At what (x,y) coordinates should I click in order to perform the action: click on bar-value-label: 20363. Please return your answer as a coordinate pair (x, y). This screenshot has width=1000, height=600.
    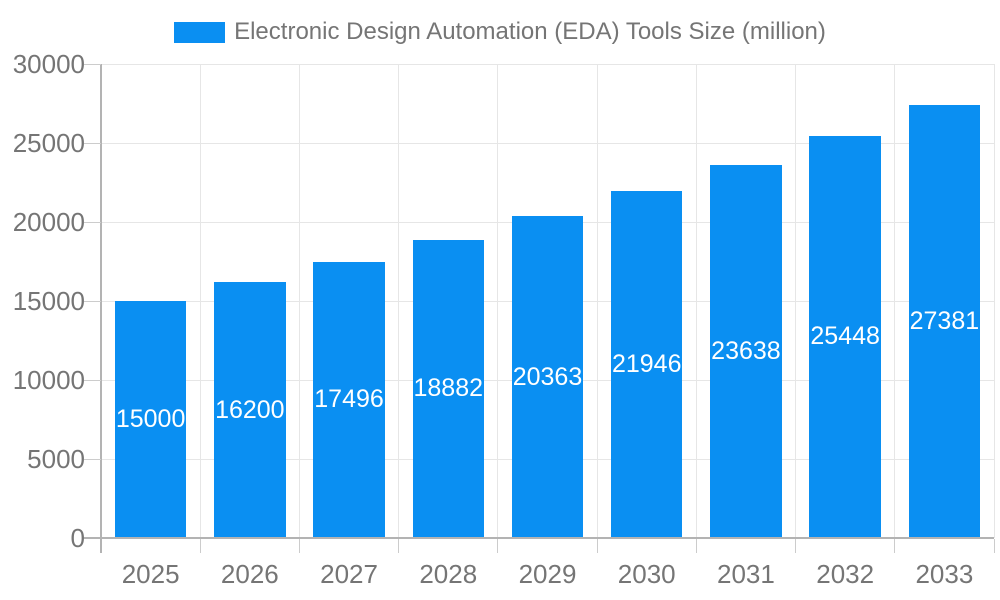
    Looking at the image, I should click on (547, 376).